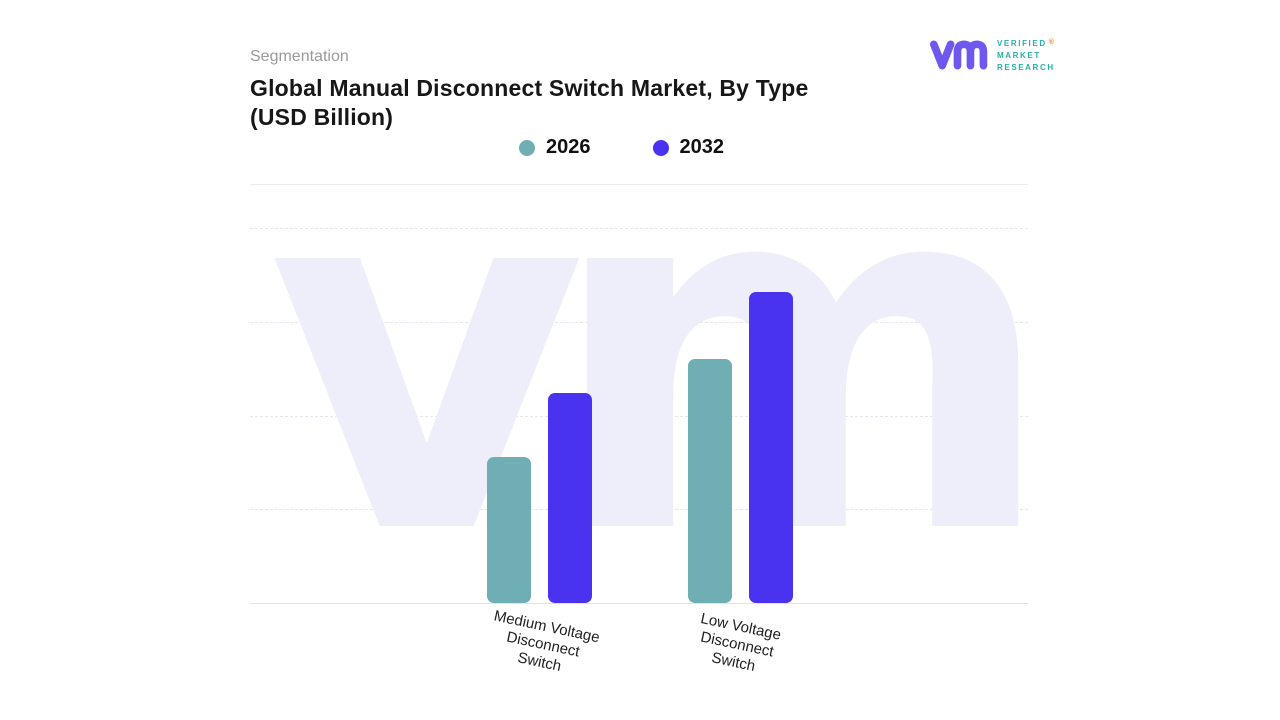  What do you see at coordinates (639, 184) in the screenshot?
I see `header-divider` at bounding box center [639, 184].